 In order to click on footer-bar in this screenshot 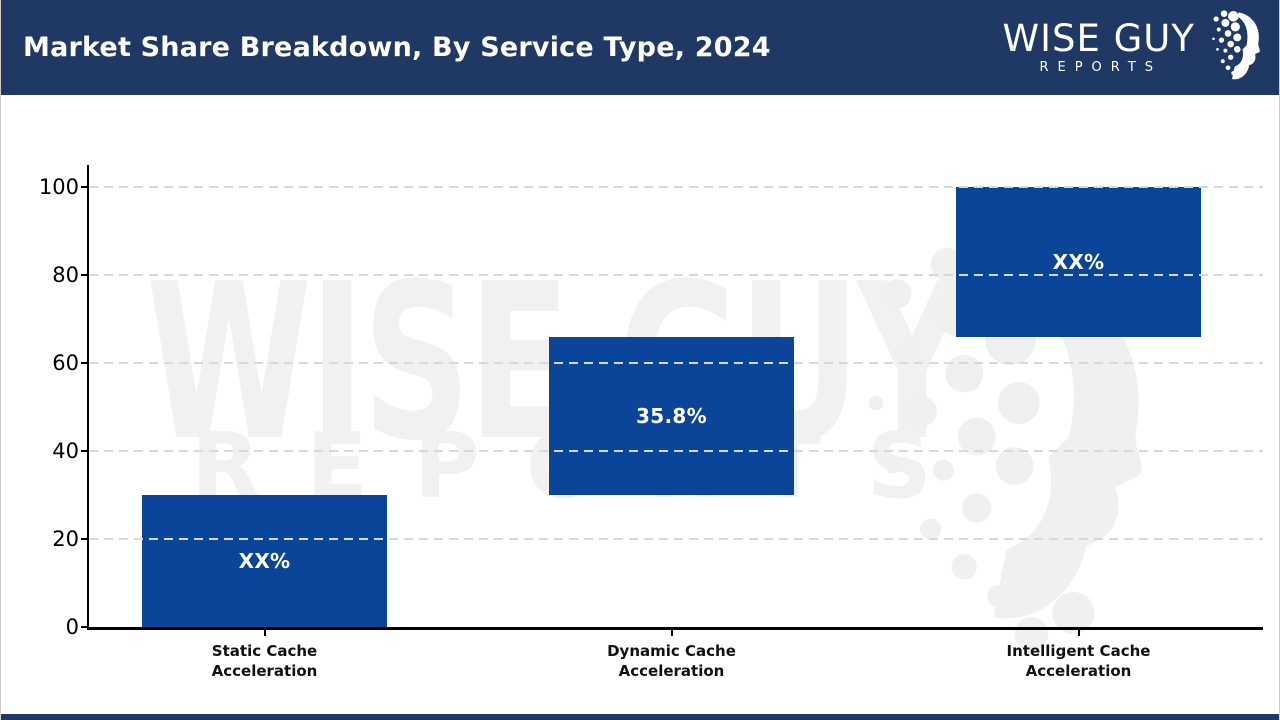, I will do `click(640, 717)`.